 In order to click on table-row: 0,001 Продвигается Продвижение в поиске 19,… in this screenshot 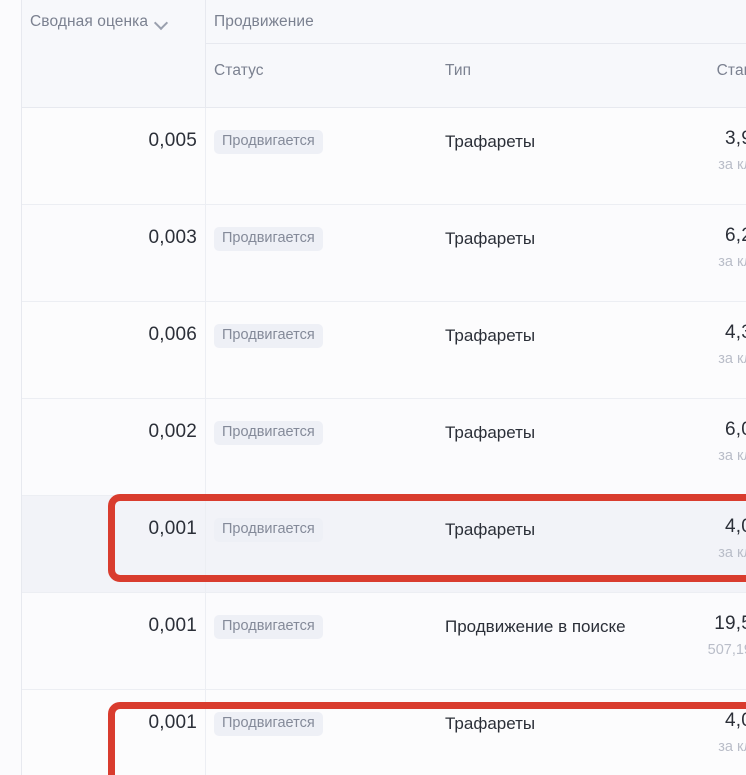, I will do `click(384, 641)`.